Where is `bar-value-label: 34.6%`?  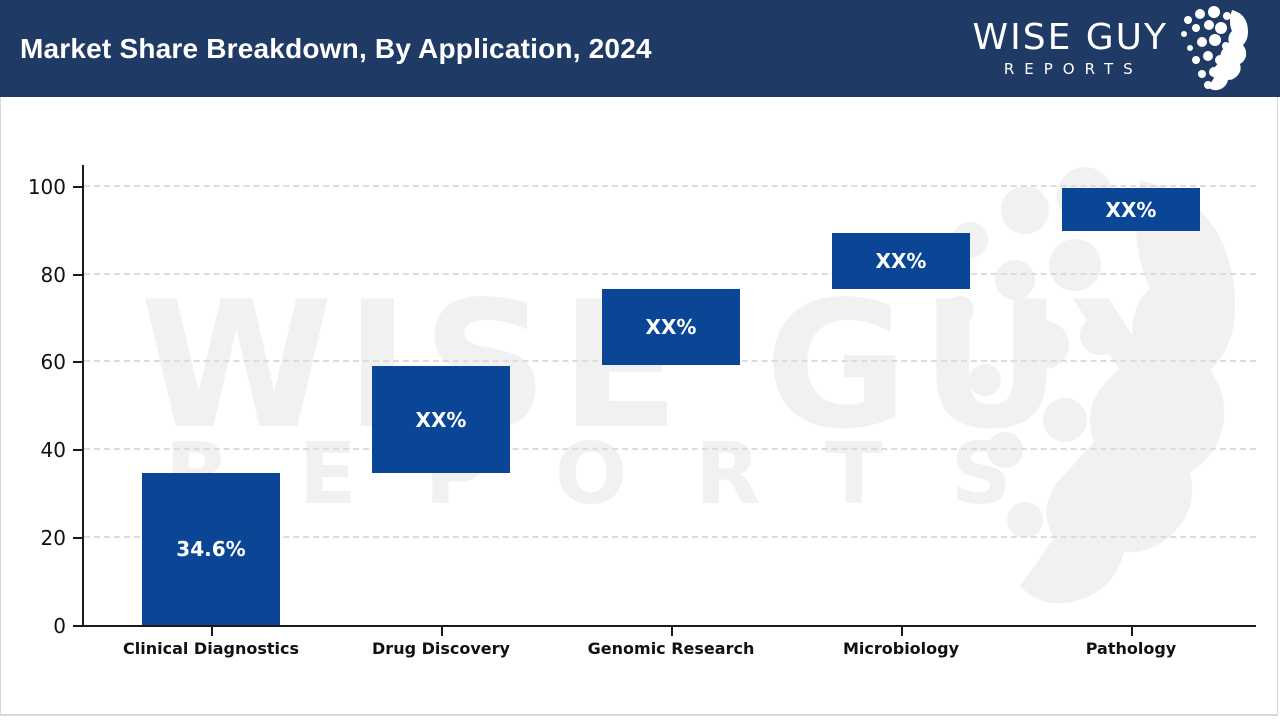
bar-value-label: 34.6% is located at coordinates (211, 549).